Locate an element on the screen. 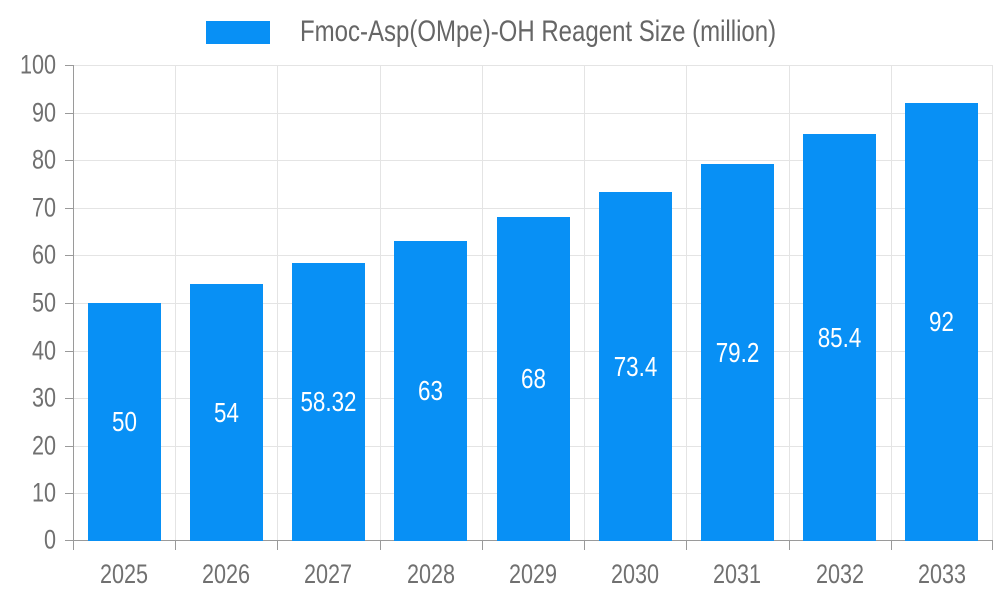 The image size is (1000, 600). legend-item: Fmoc-Asp(OMpe)-OH Reagent Size (million) is located at coordinates (550, 31).